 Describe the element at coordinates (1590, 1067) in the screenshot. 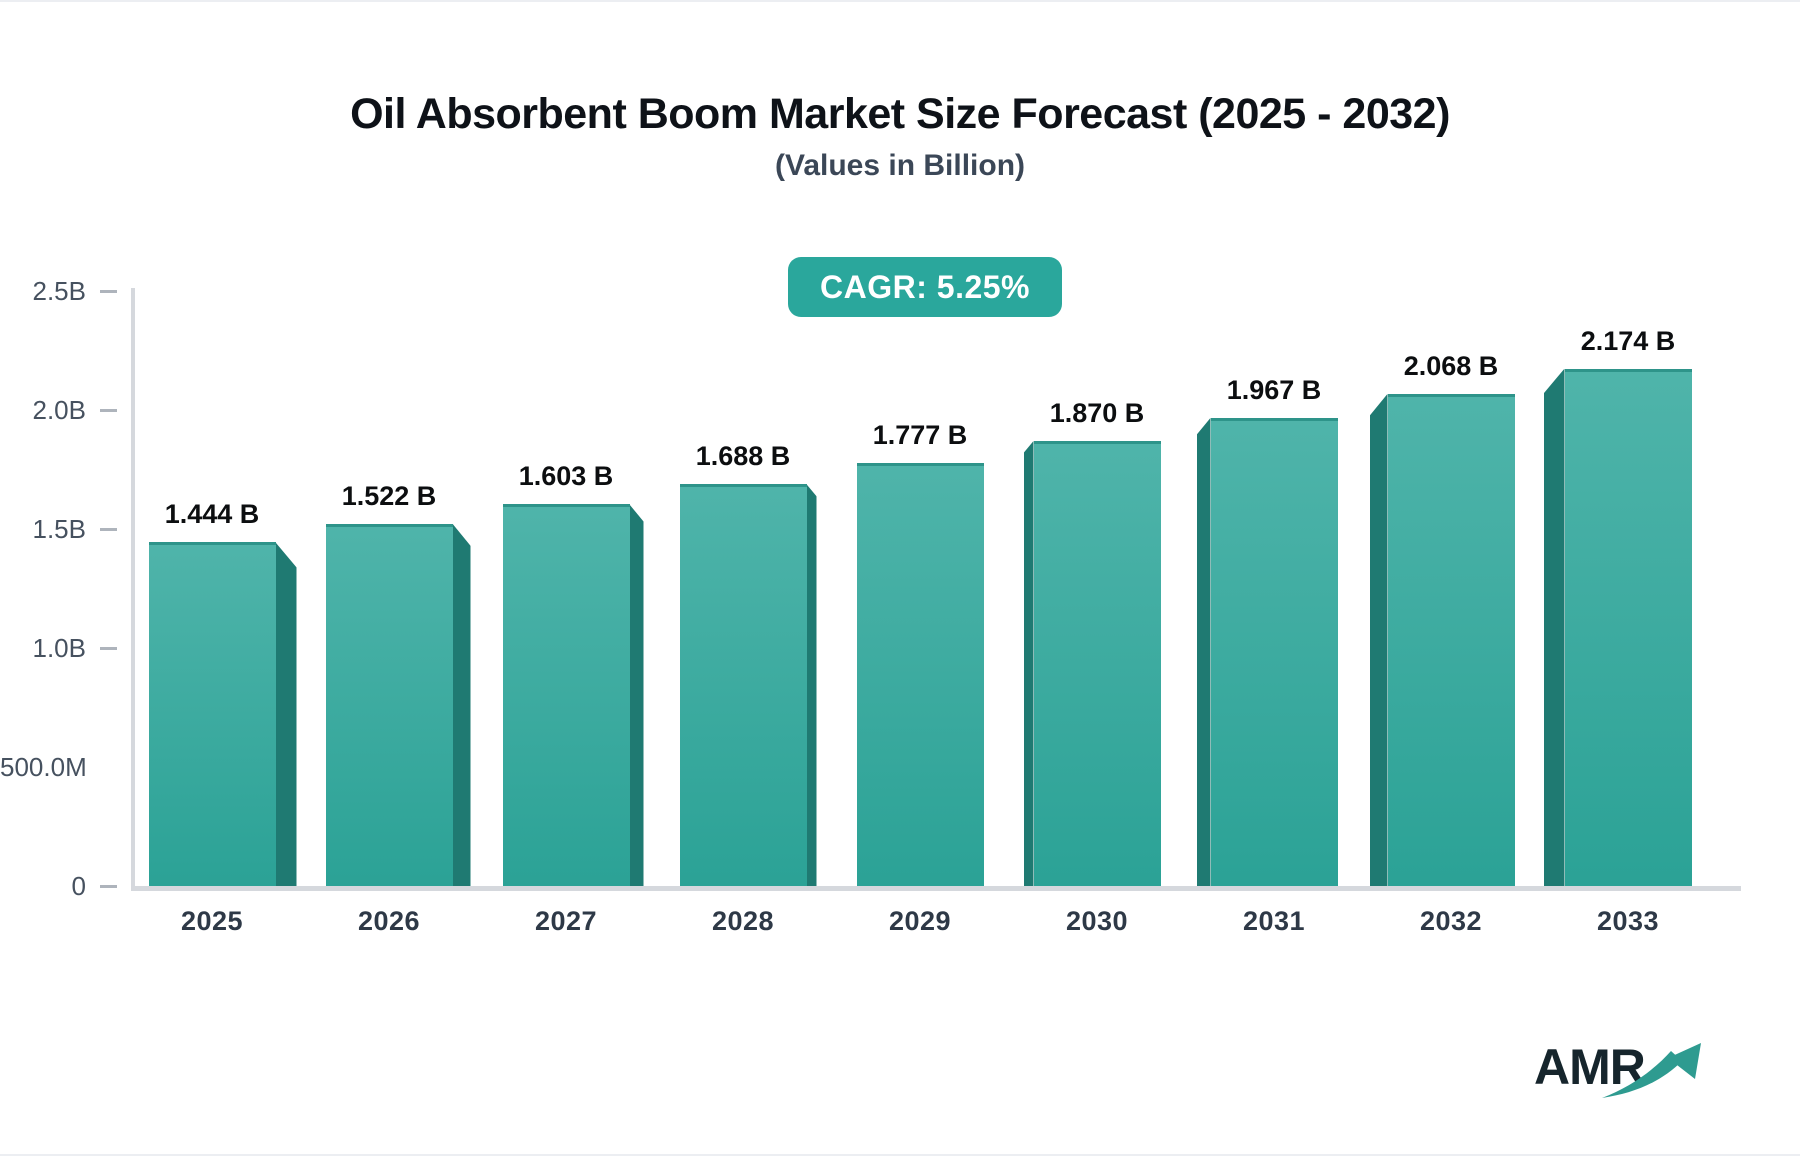

I see `brand-name: AMR` at that location.